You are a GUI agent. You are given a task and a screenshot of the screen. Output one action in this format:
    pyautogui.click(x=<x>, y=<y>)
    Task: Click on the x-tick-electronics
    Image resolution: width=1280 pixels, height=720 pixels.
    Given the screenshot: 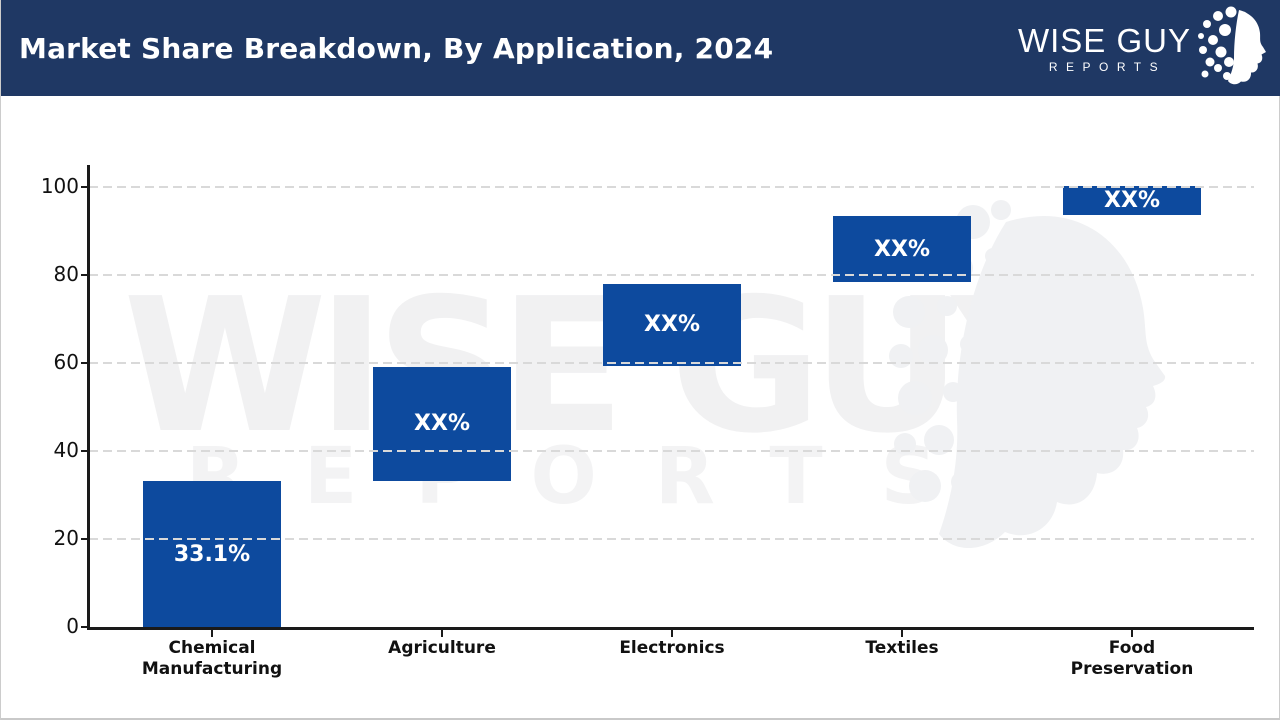 What is the action you would take?
    pyautogui.click(x=672, y=633)
    